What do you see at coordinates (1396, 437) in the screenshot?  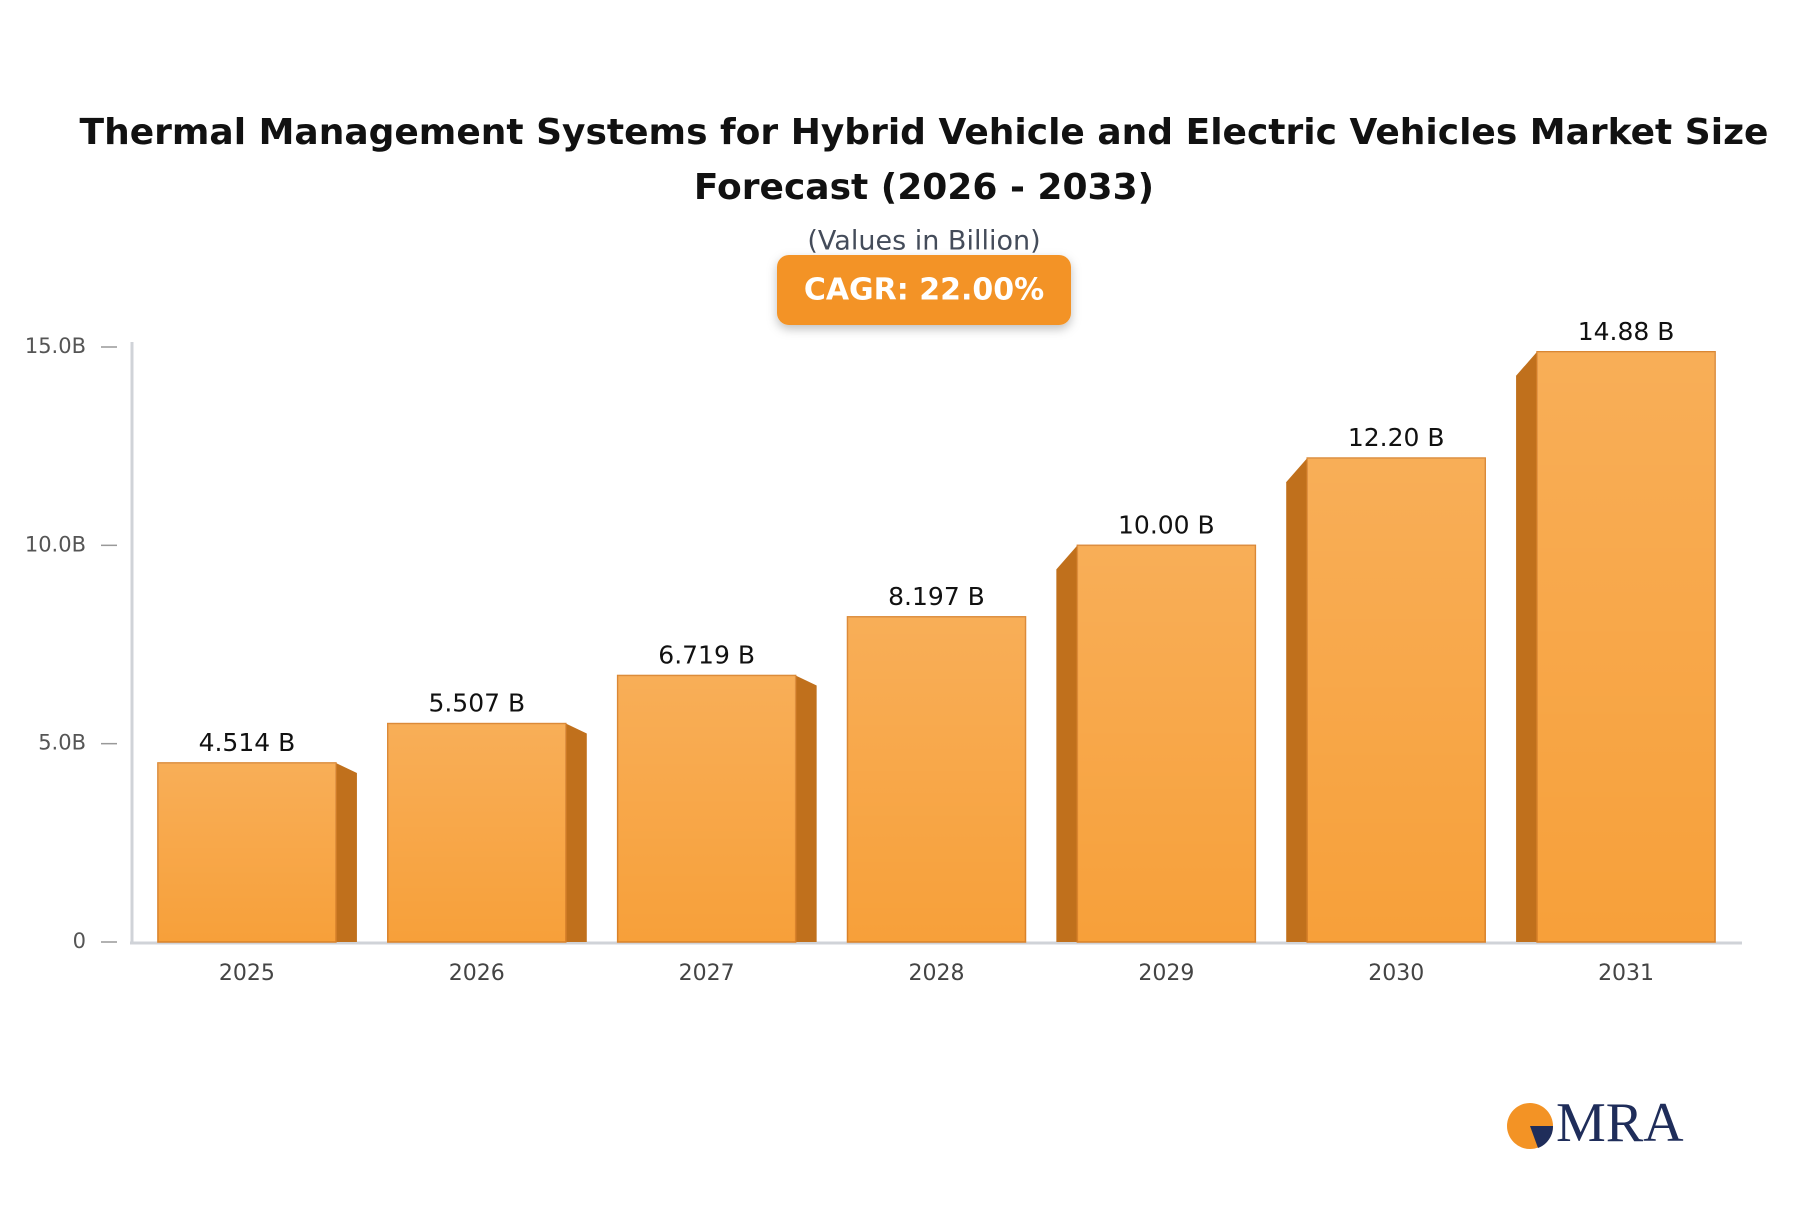 I see `value-label: 12.20 B` at bounding box center [1396, 437].